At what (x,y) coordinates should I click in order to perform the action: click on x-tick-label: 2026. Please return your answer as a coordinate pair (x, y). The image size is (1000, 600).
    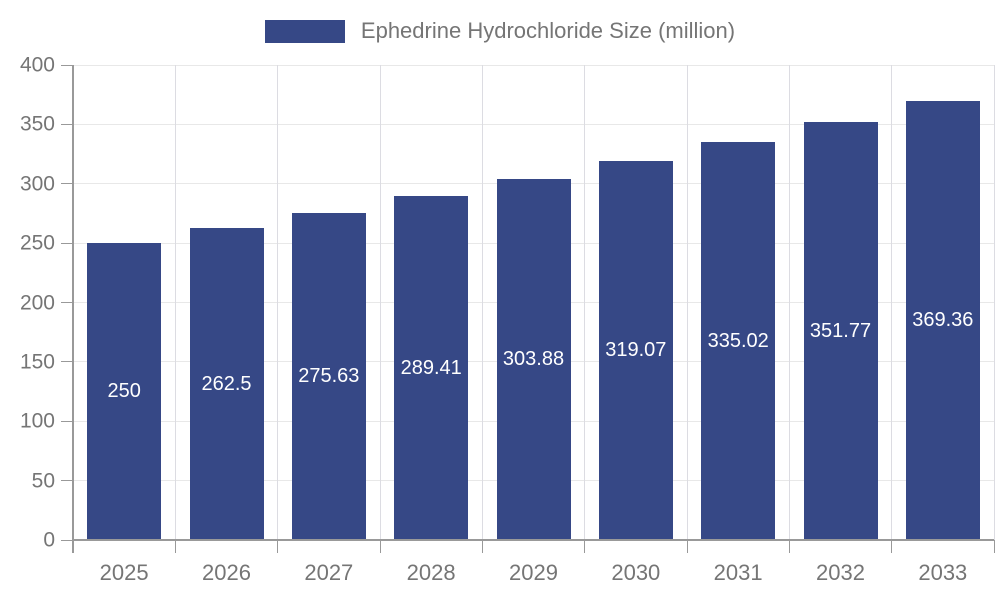
    Looking at the image, I should click on (226, 572).